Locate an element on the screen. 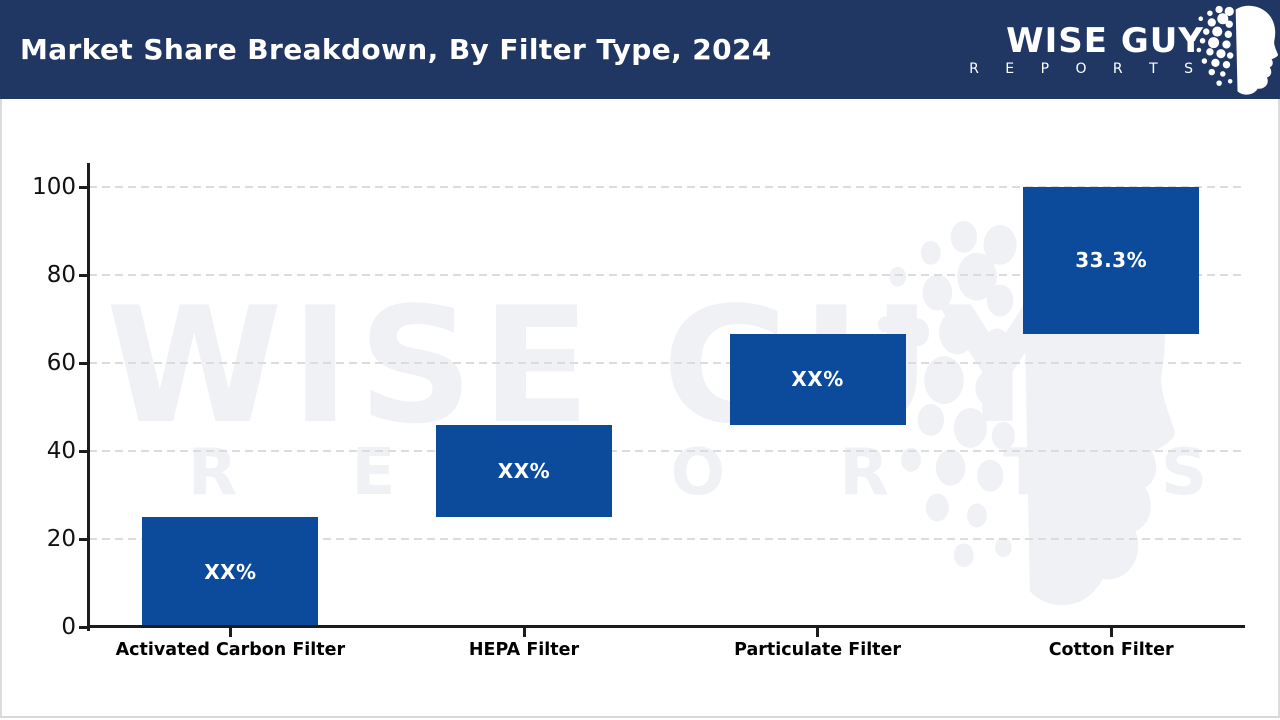  bar-2: XX% is located at coordinates (524, 471).